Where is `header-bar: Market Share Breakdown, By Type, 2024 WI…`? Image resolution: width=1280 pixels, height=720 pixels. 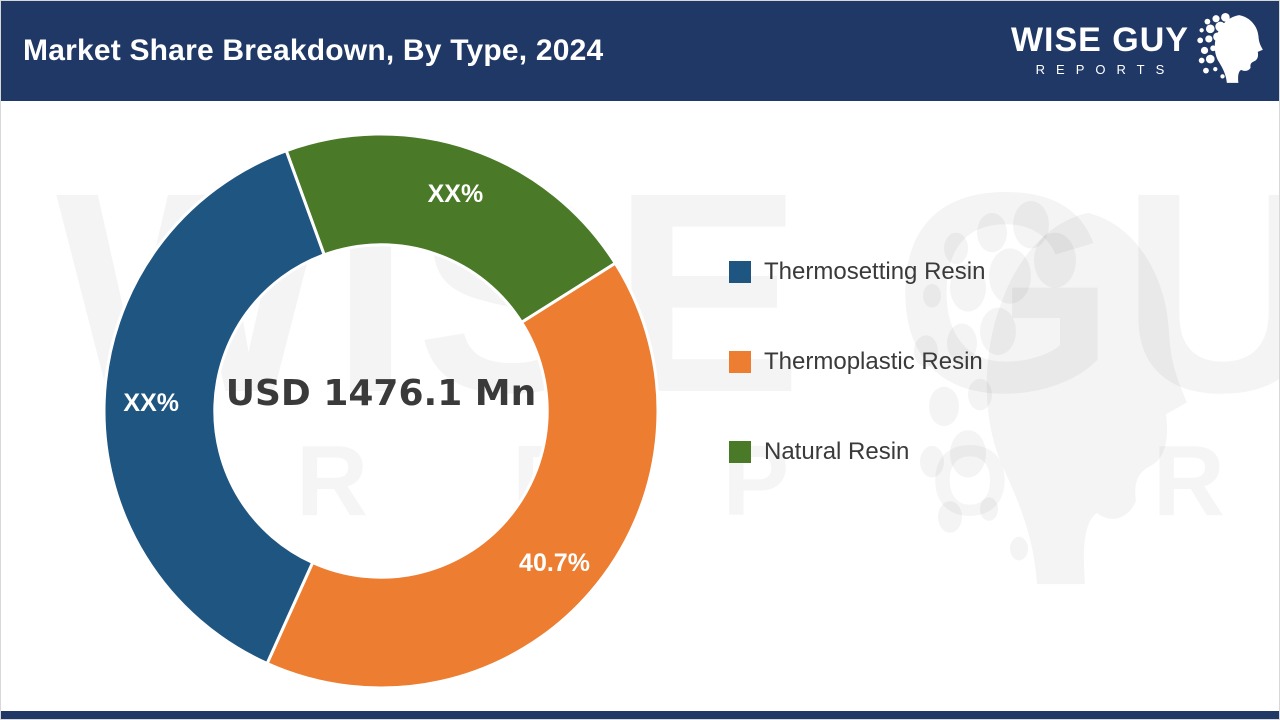
header-bar: Market Share Breakdown, By Type, 2024 WI… is located at coordinates (640, 51).